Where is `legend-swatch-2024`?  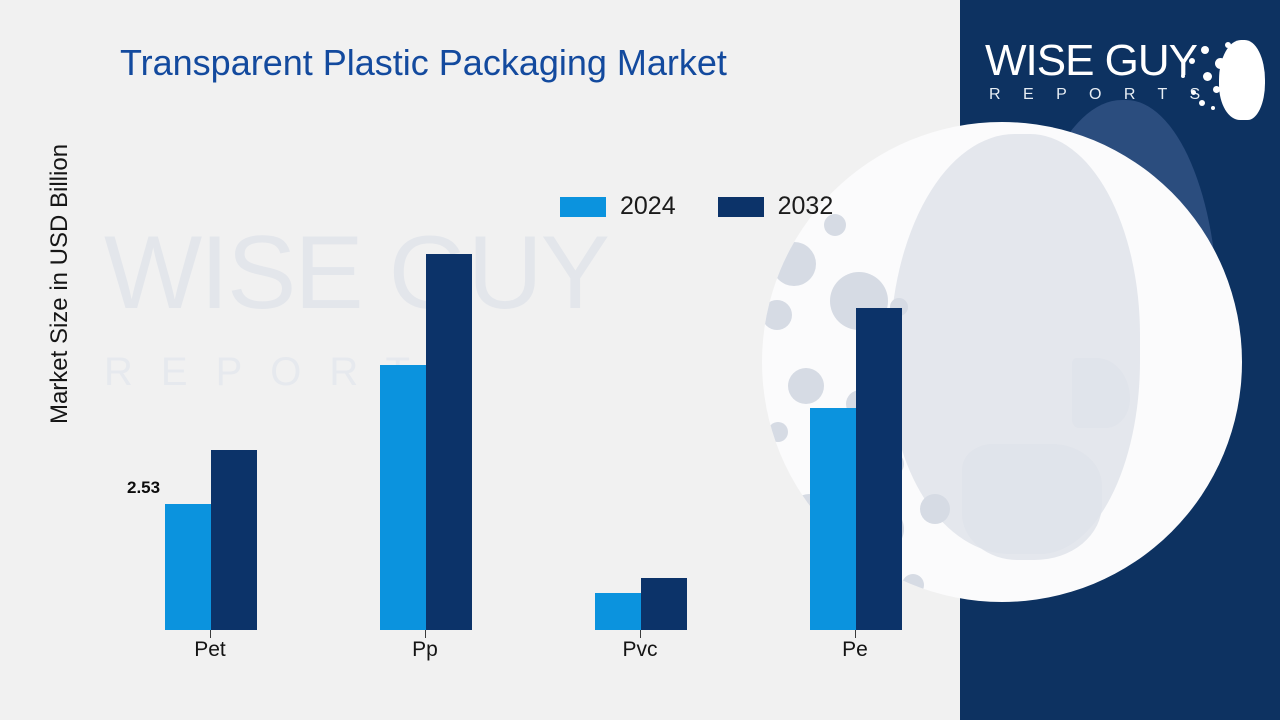 legend-swatch-2024 is located at coordinates (583, 206).